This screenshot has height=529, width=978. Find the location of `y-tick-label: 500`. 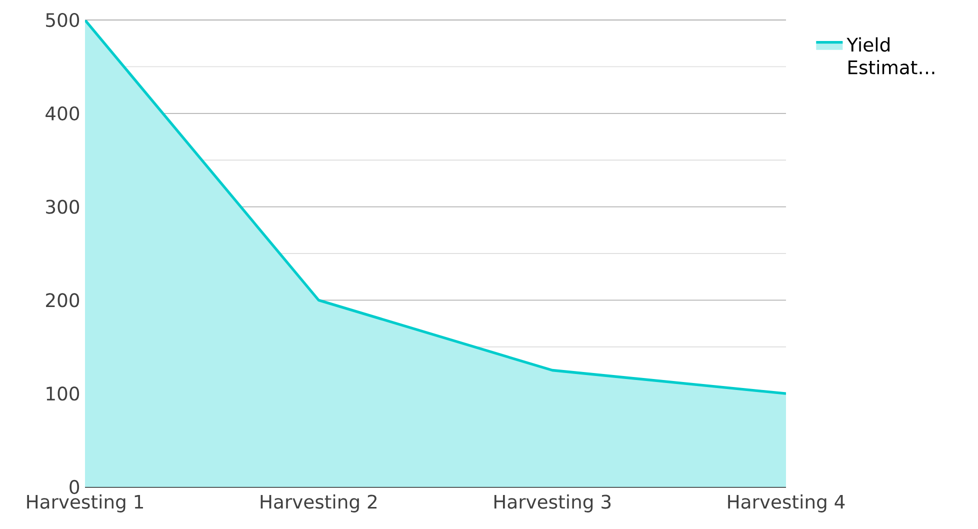

y-tick-label: 500 is located at coordinates (63, 20).